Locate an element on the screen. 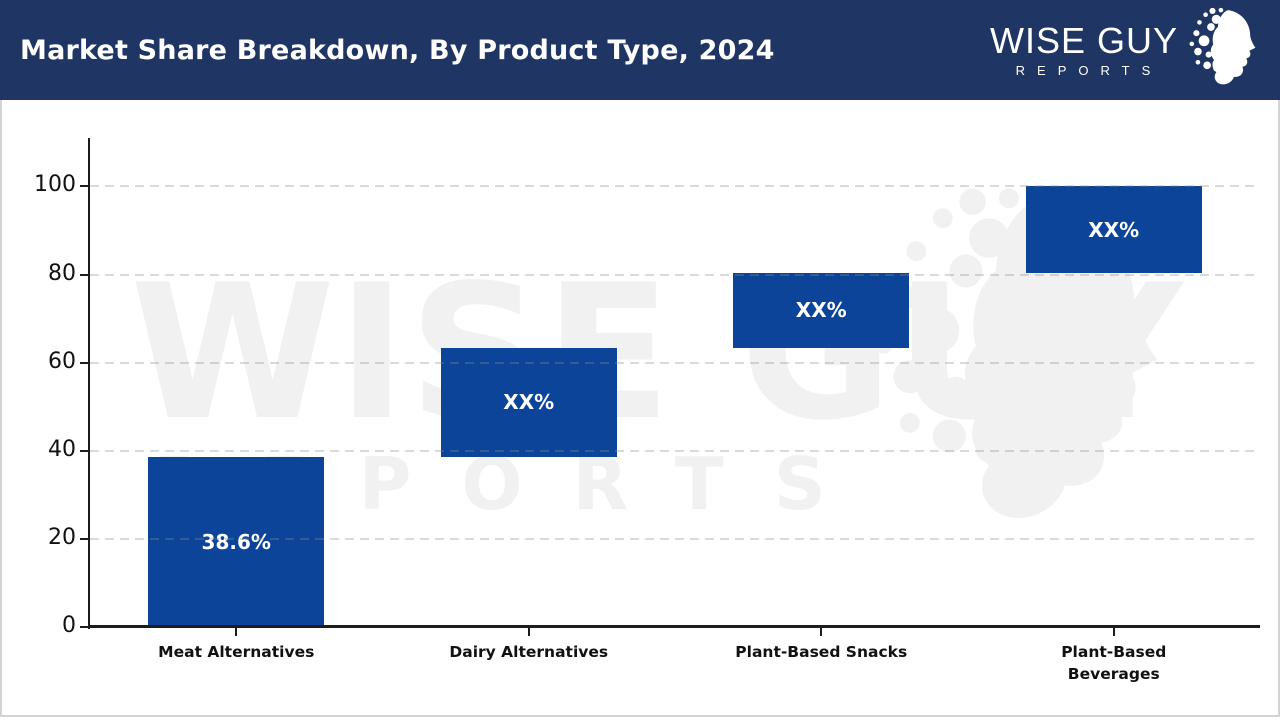  y-tick-label-40: 40 is located at coordinates (62, 449).